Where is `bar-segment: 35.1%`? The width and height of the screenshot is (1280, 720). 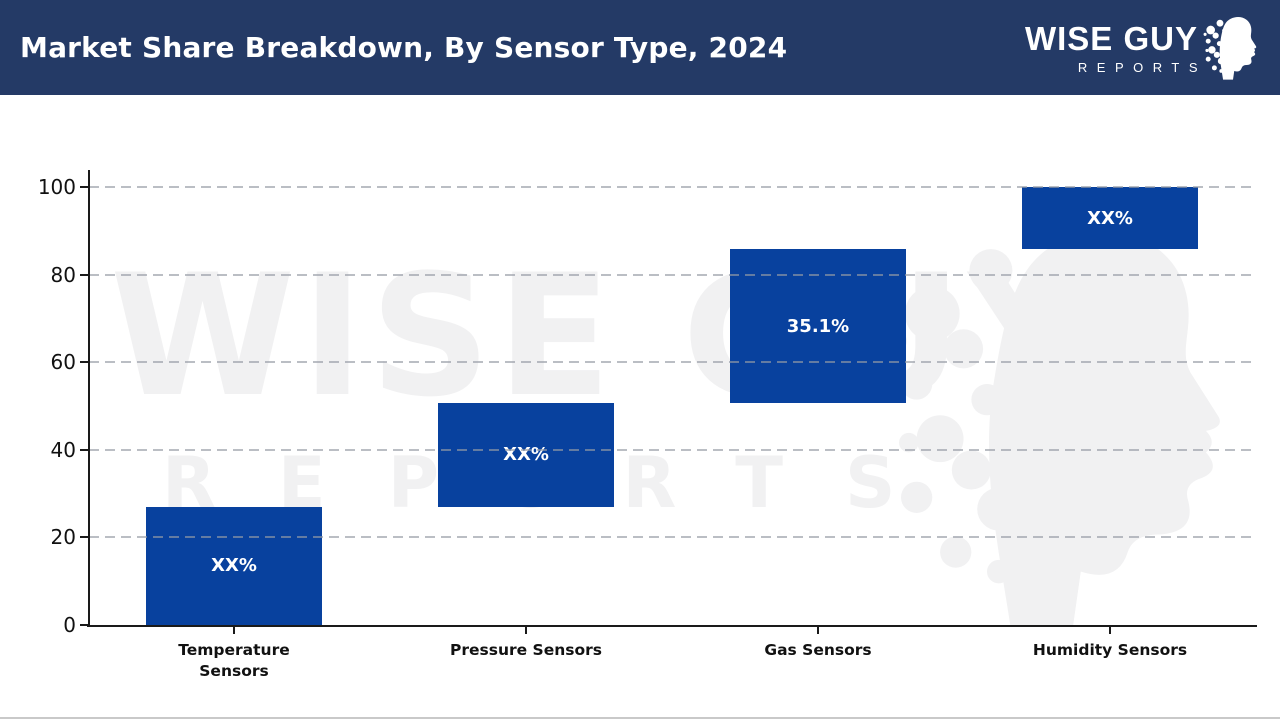
bar-segment: 35.1% is located at coordinates (818, 326).